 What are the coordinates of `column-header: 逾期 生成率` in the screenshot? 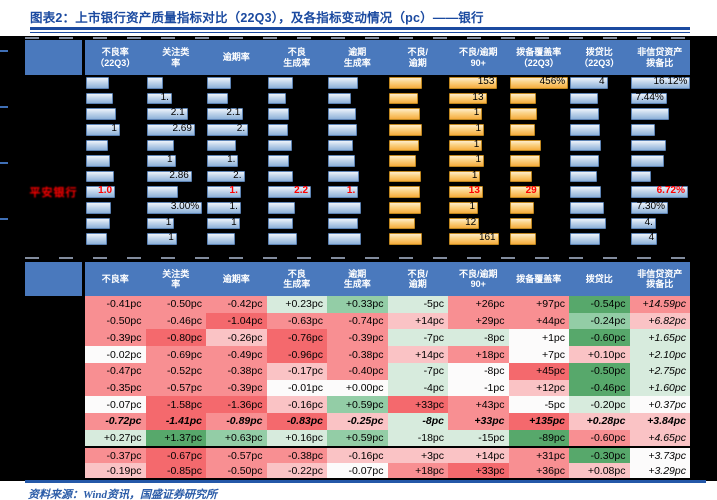 It's located at (357, 57).